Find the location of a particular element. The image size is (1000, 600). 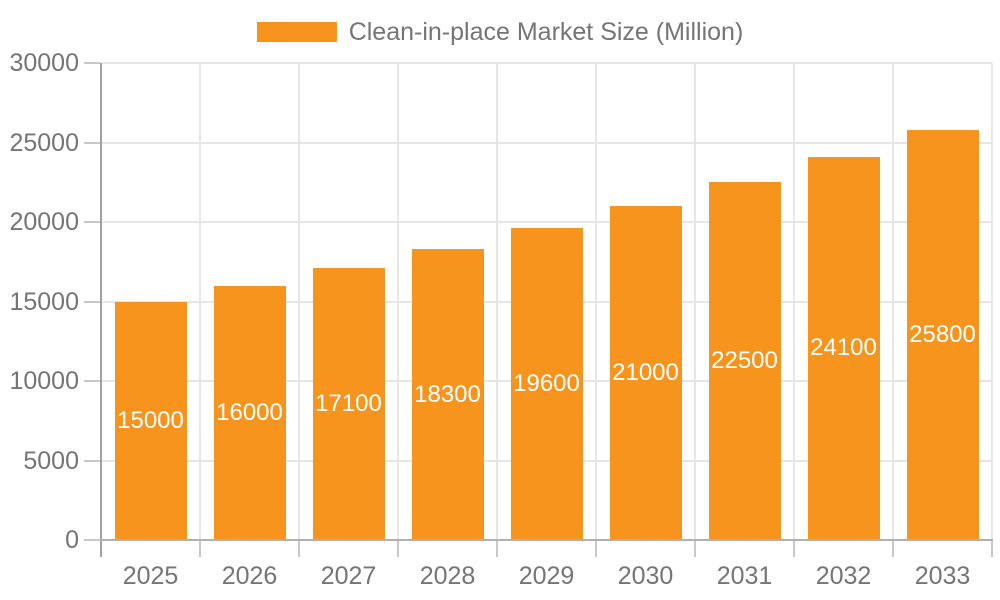

bar-2028: 18300 is located at coordinates (447, 394).